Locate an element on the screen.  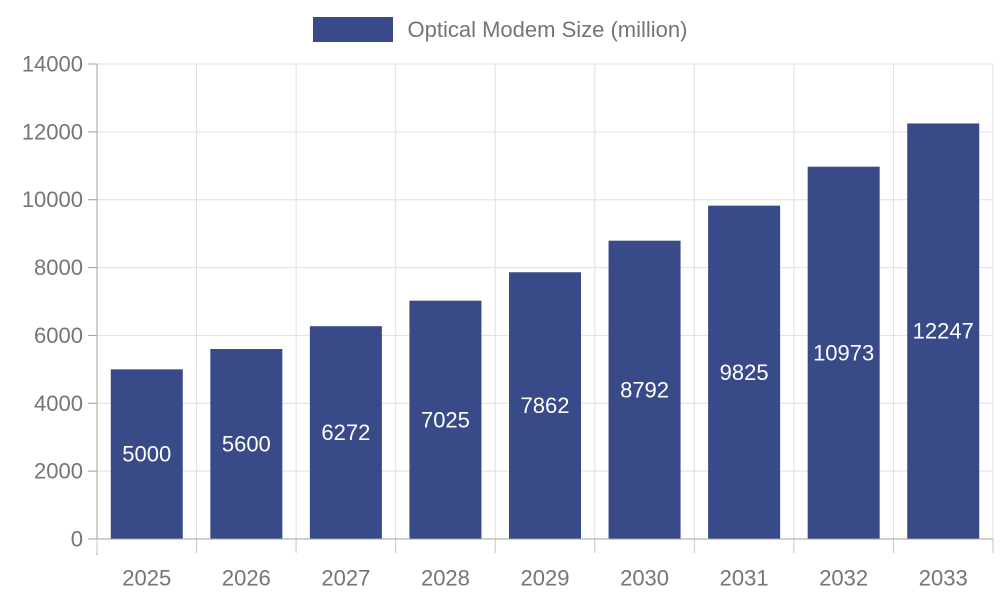
y-tick-label: 14000 is located at coordinates (52, 64).